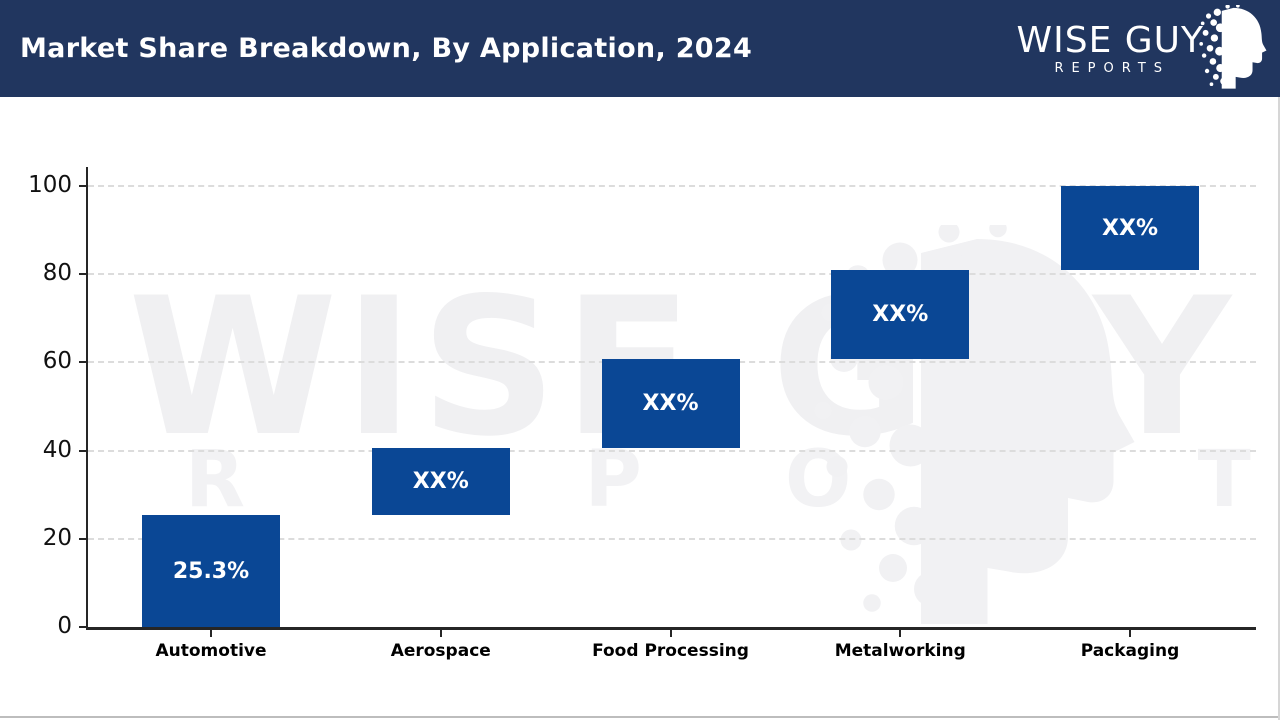 This screenshot has height=720, width=1280. Describe the element at coordinates (1130, 633) in the screenshot. I see `x-tick-mark-packaging` at that location.